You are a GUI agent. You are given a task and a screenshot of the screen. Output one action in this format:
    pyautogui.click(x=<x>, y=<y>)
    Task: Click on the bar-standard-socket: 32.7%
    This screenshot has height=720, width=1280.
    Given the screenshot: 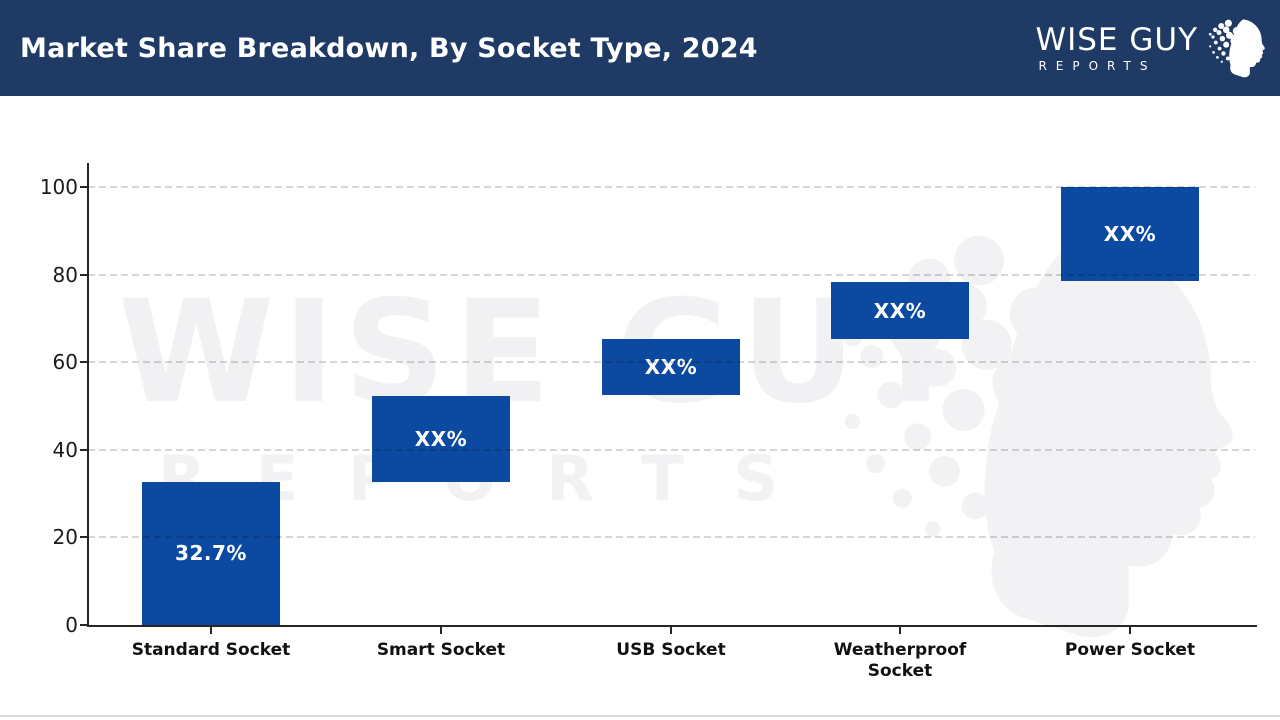 What is the action you would take?
    pyautogui.click(x=211, y=553)
    